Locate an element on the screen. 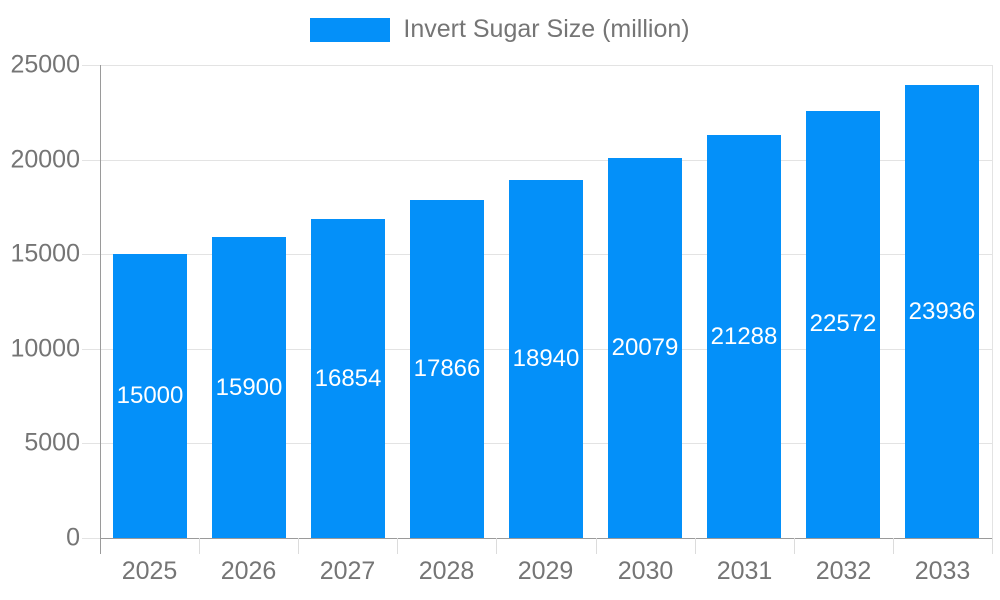 The height and width of the screenshot is (600, 1000). bar-2030: 20079 is located at coordinates (645, 348).